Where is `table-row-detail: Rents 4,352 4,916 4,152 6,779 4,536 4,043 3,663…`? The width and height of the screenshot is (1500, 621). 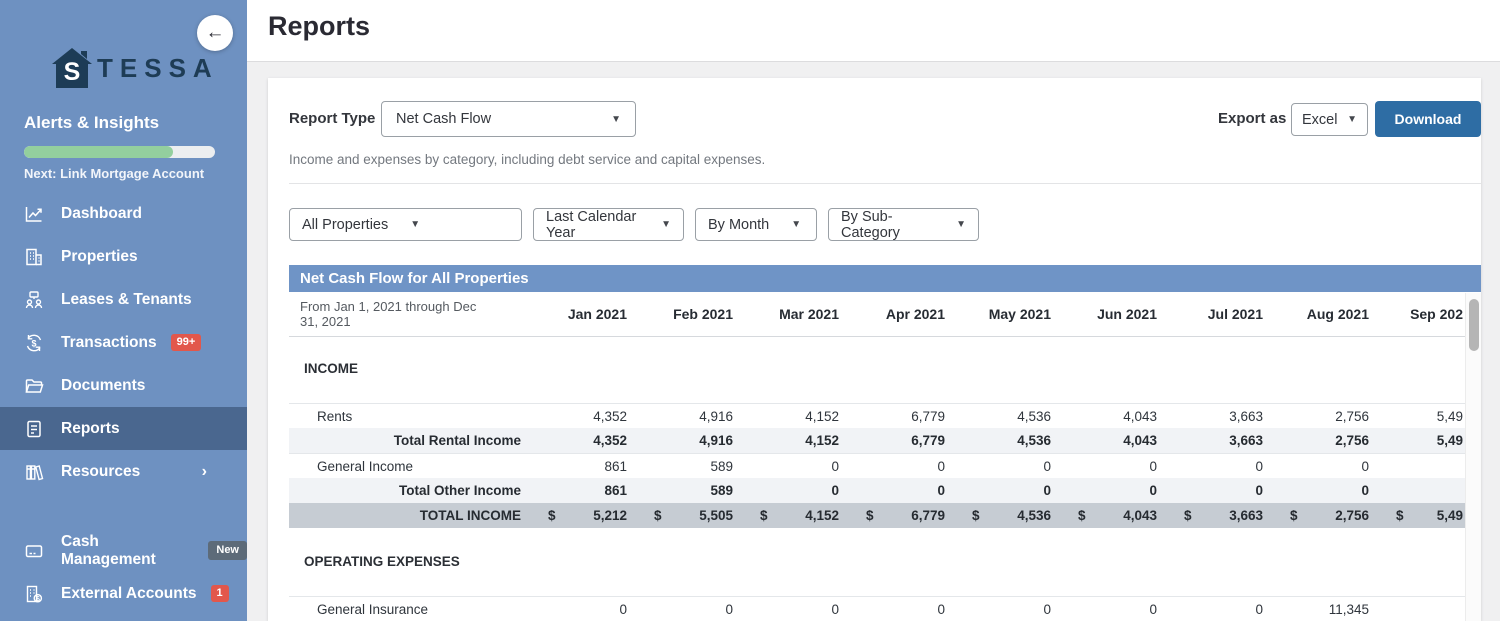
table-row-detail: Rents 4,352 4,916 4,152 6,779 4,536 4,043 3,663… is located at coordinates (877, 415).